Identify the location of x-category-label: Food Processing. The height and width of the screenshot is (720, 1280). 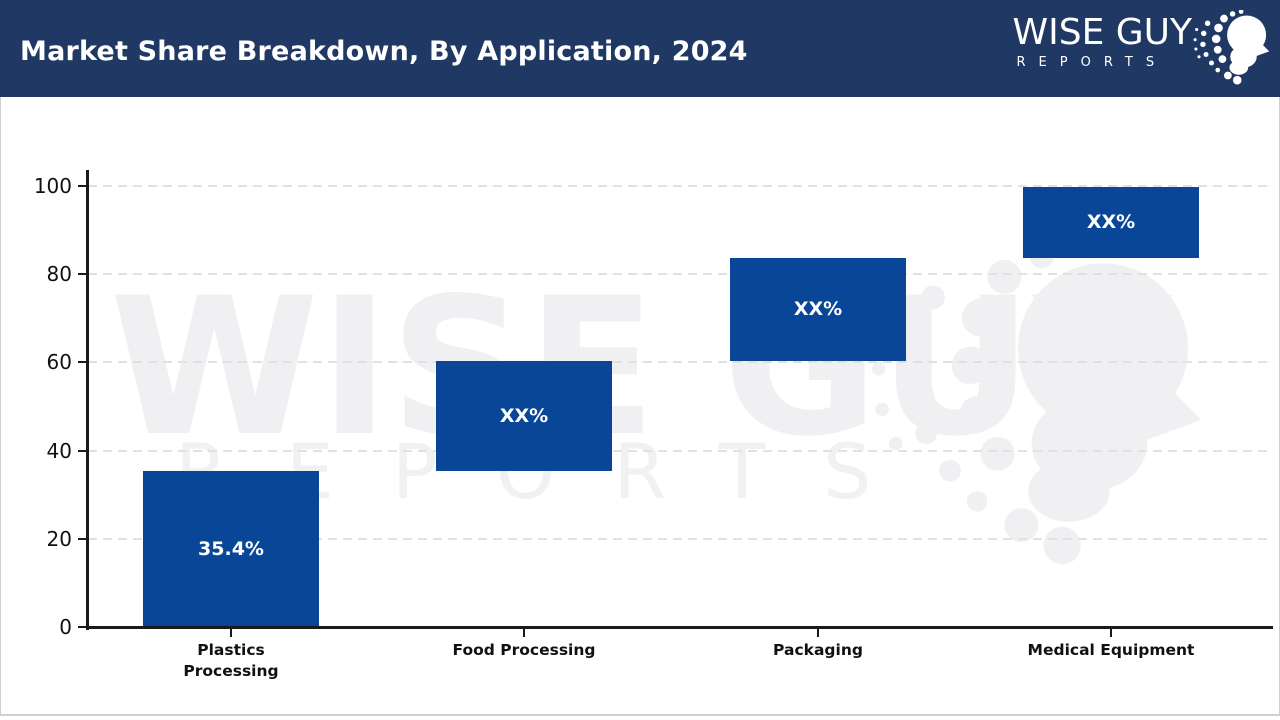
(524, 650).